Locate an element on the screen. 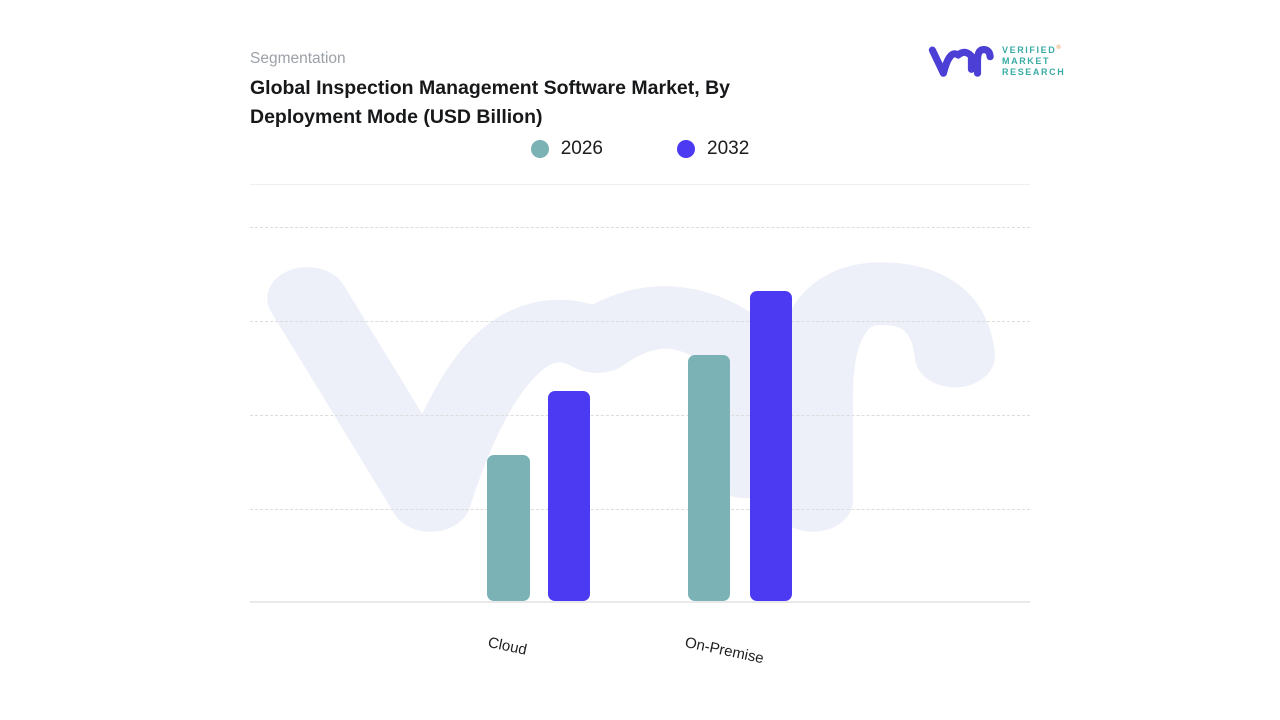 The width and height of the screenshot is (1280, 720). registered-trademark-icon: ® is located at coordinates (1058, 48).